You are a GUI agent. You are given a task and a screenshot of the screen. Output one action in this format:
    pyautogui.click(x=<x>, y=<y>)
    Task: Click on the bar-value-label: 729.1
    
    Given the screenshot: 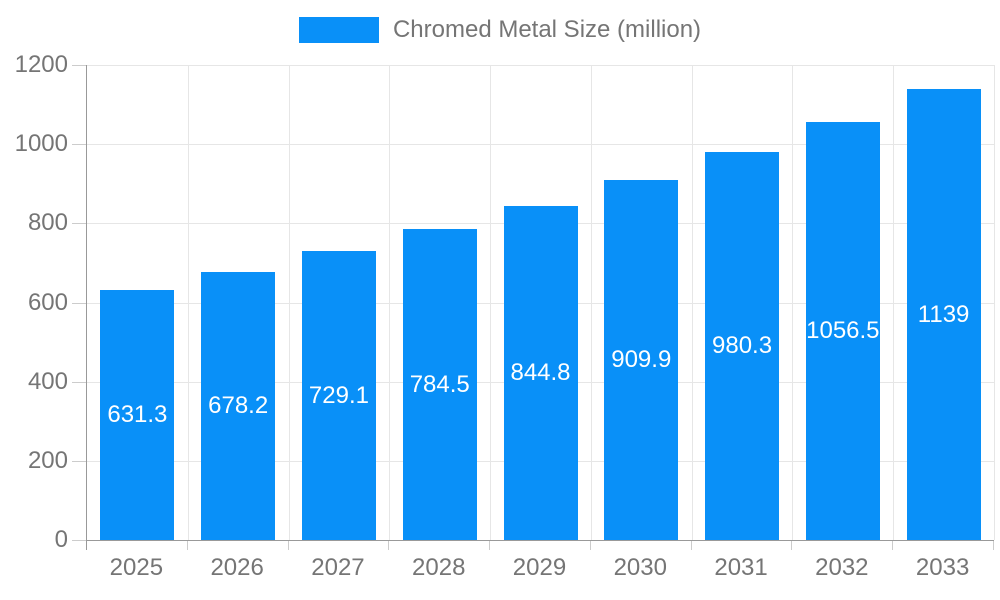 What is the action you would take?
    pyautogui.click(x=338, y=395)
    